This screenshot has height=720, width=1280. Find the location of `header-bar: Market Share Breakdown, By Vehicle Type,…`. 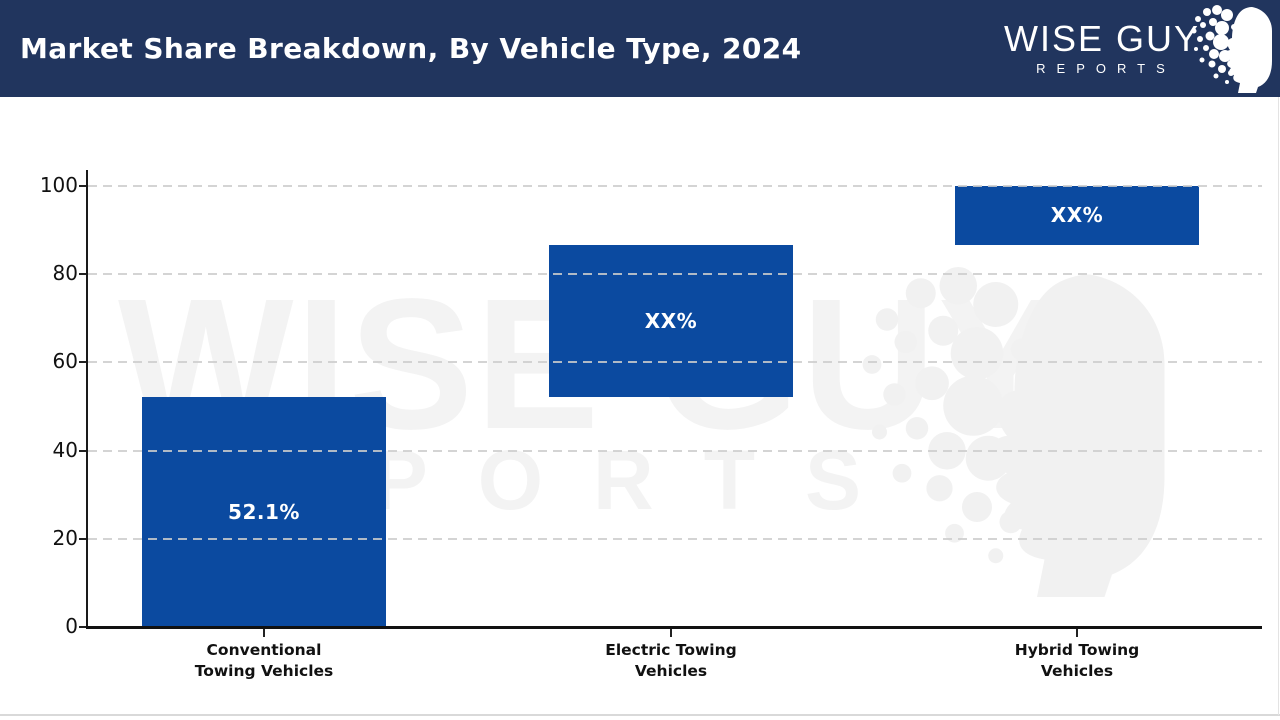

header-bar: Market Share Breakdown, By Vehicle Type,… is located at coordinates (640, 48).